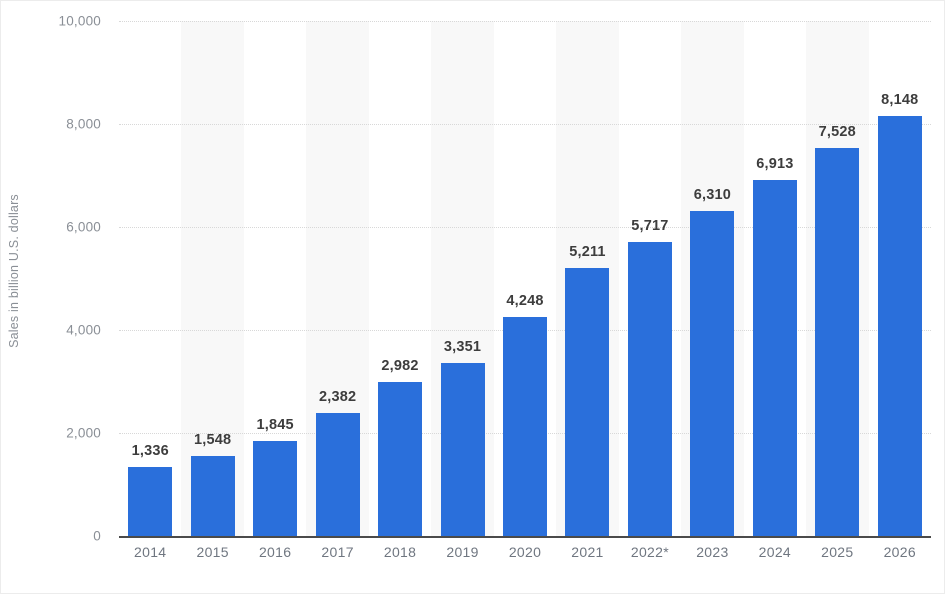  What do you see at coordinates (337, 552) in the screenshot?
I see `x-axis-tick-label: 2017` at bounding box center [337, 552].